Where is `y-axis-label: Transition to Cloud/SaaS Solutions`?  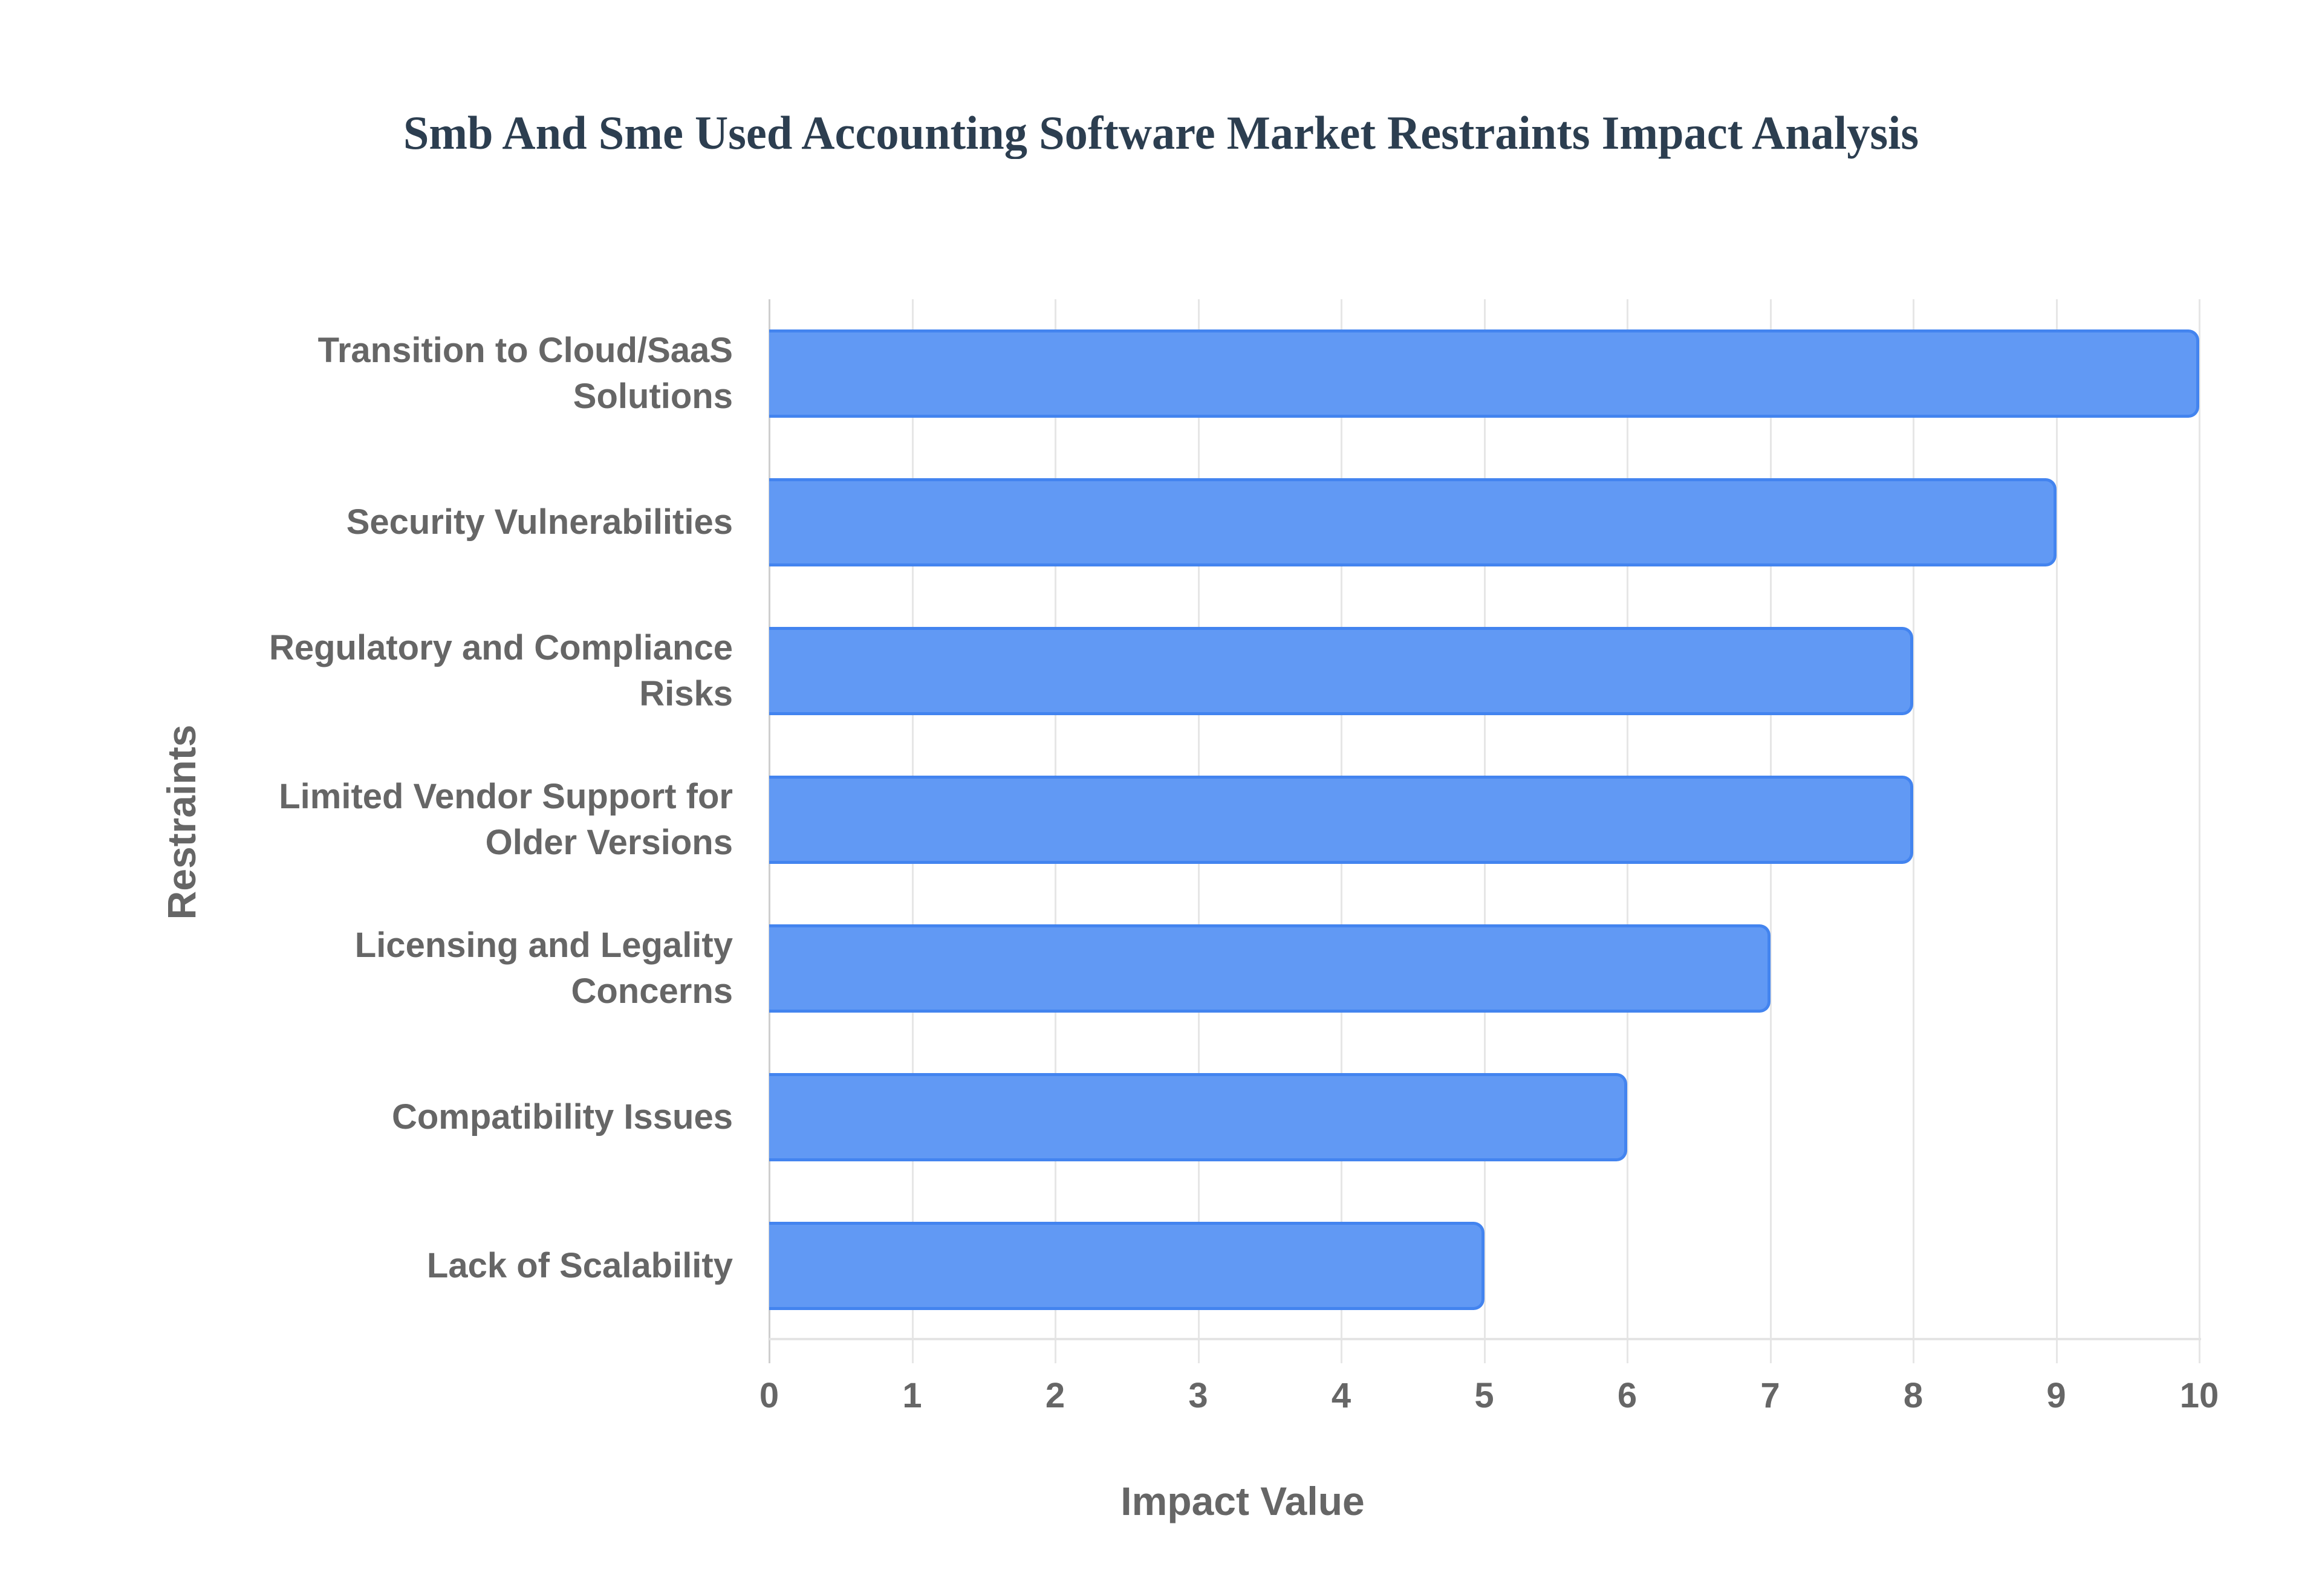
y-axis-label: Transition to Cloud/SaaS Solutions is located at coordinates (525, 373).